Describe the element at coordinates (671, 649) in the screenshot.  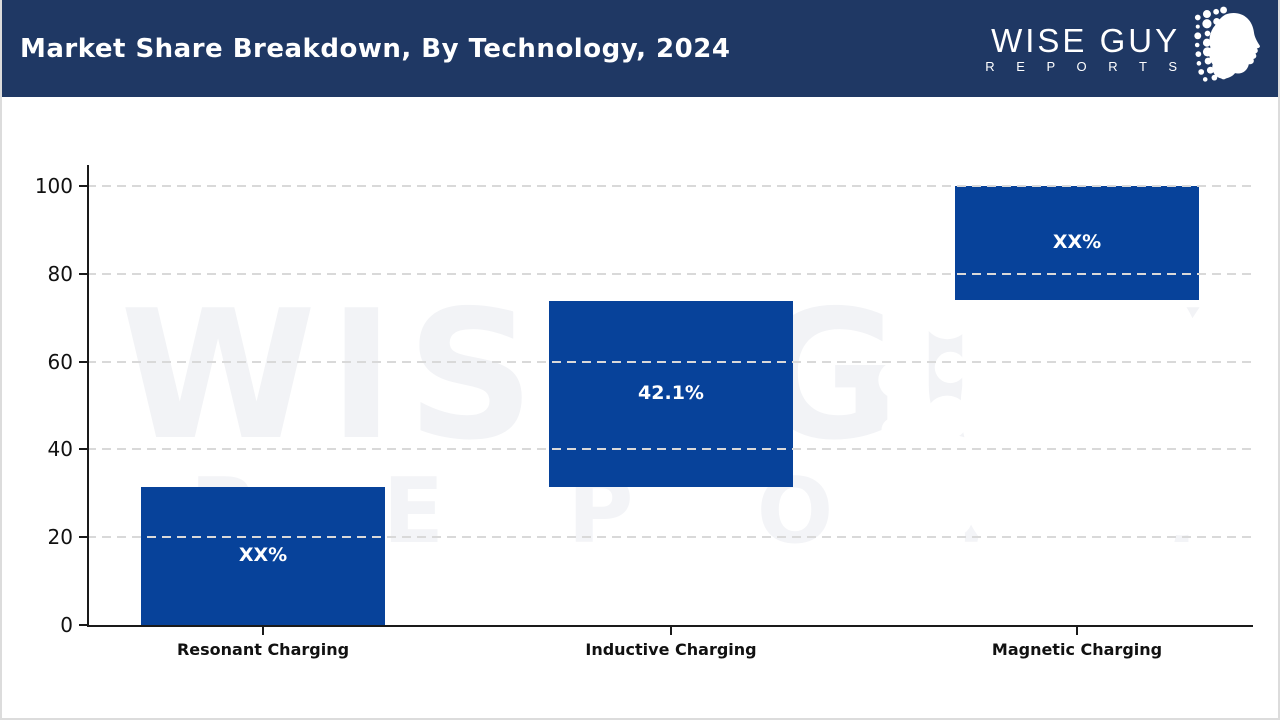
I see `x-category-label: Inductive Charging` at that location.